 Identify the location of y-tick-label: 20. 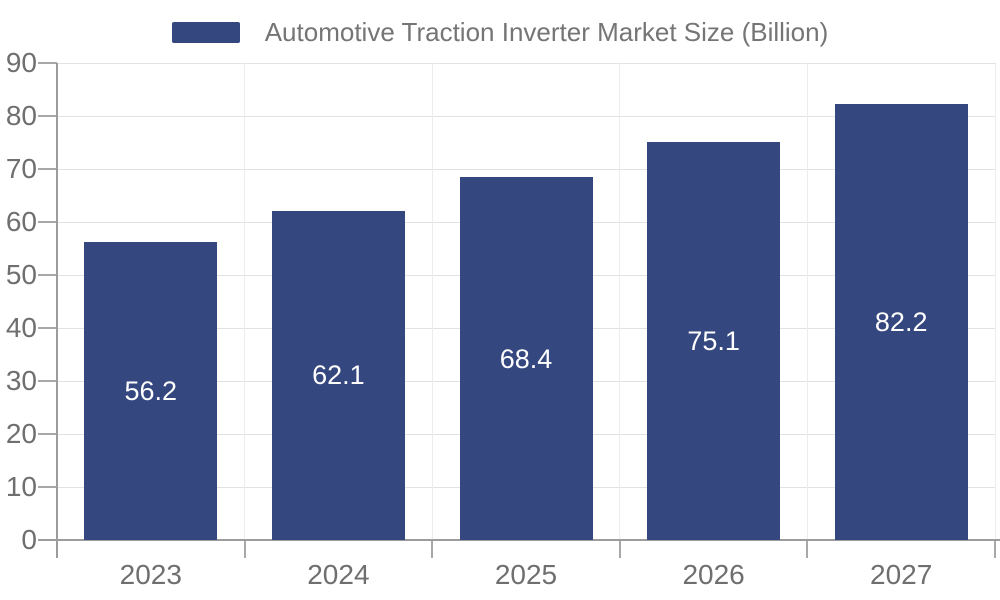
(21, 433).